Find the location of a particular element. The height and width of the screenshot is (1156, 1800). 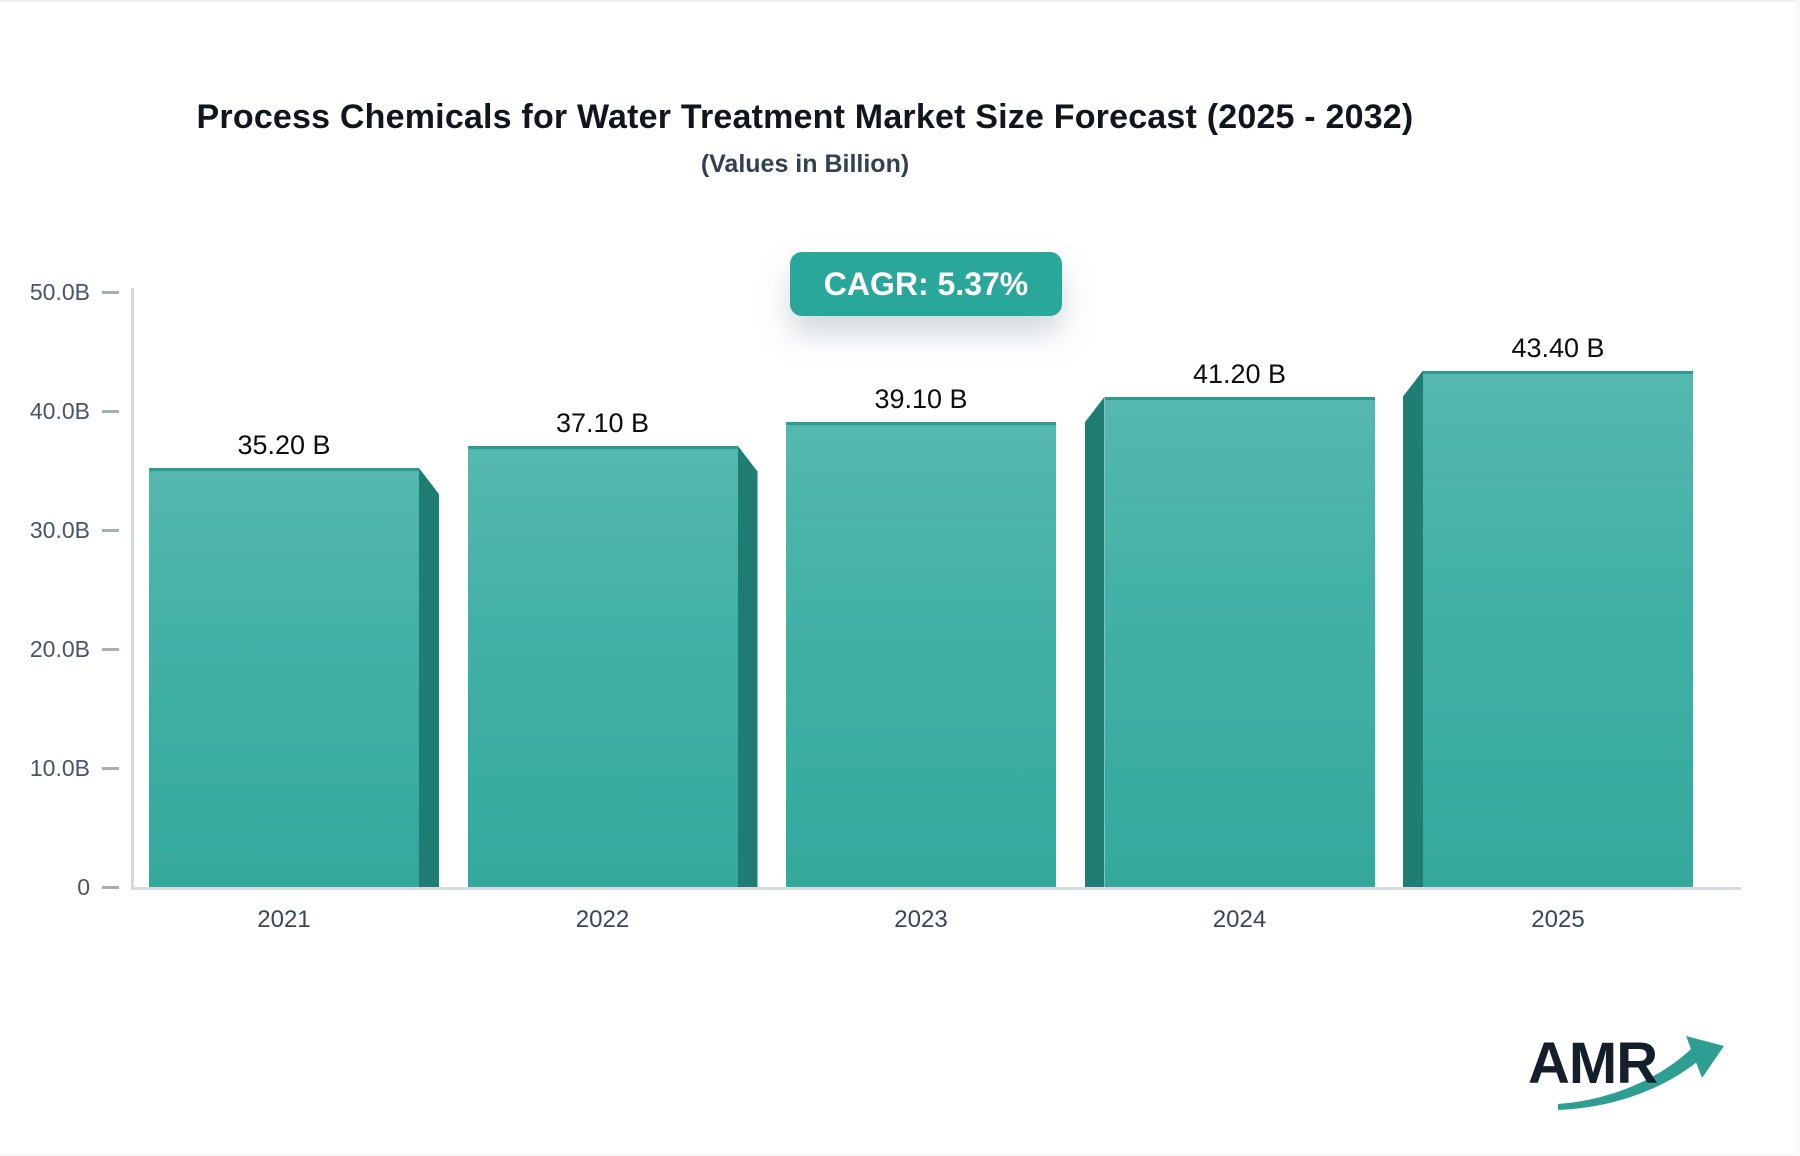

y-tick-label: 40.0B is located at coordinates (59, 411).